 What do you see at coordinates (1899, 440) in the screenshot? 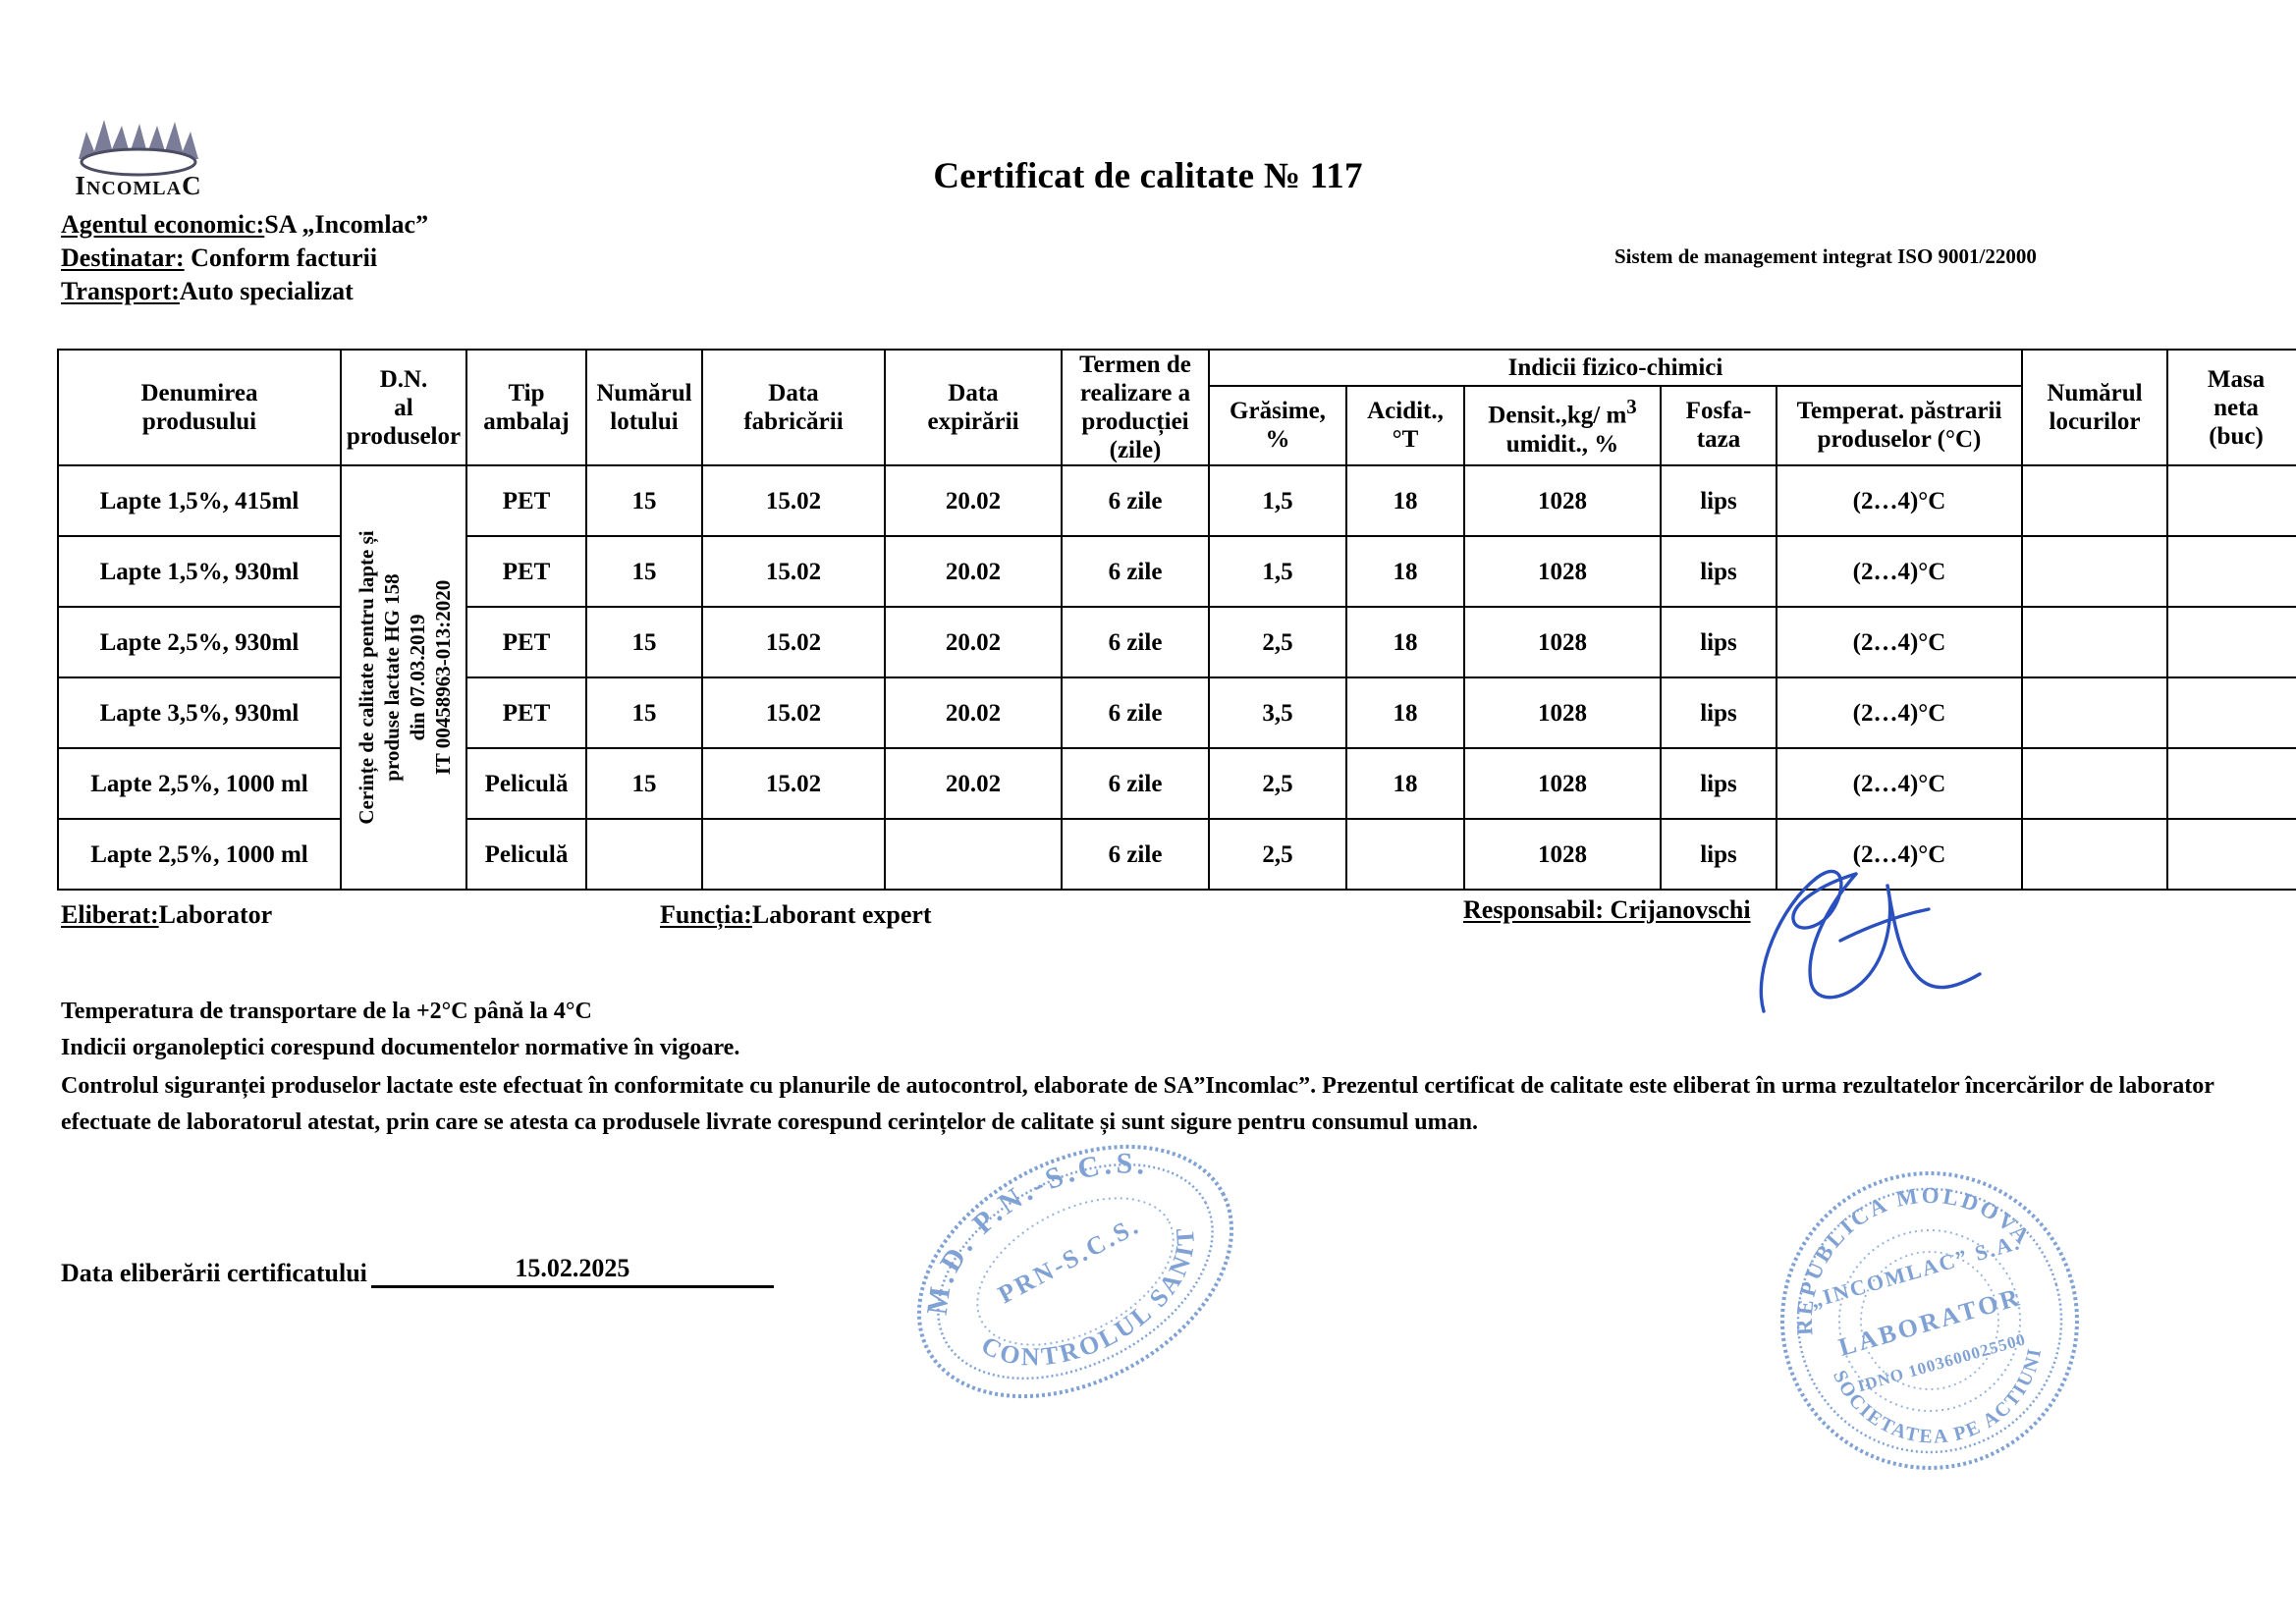
I see `col-header-temp-l2: produselor (°C)` at bounding box center [1899, 440].